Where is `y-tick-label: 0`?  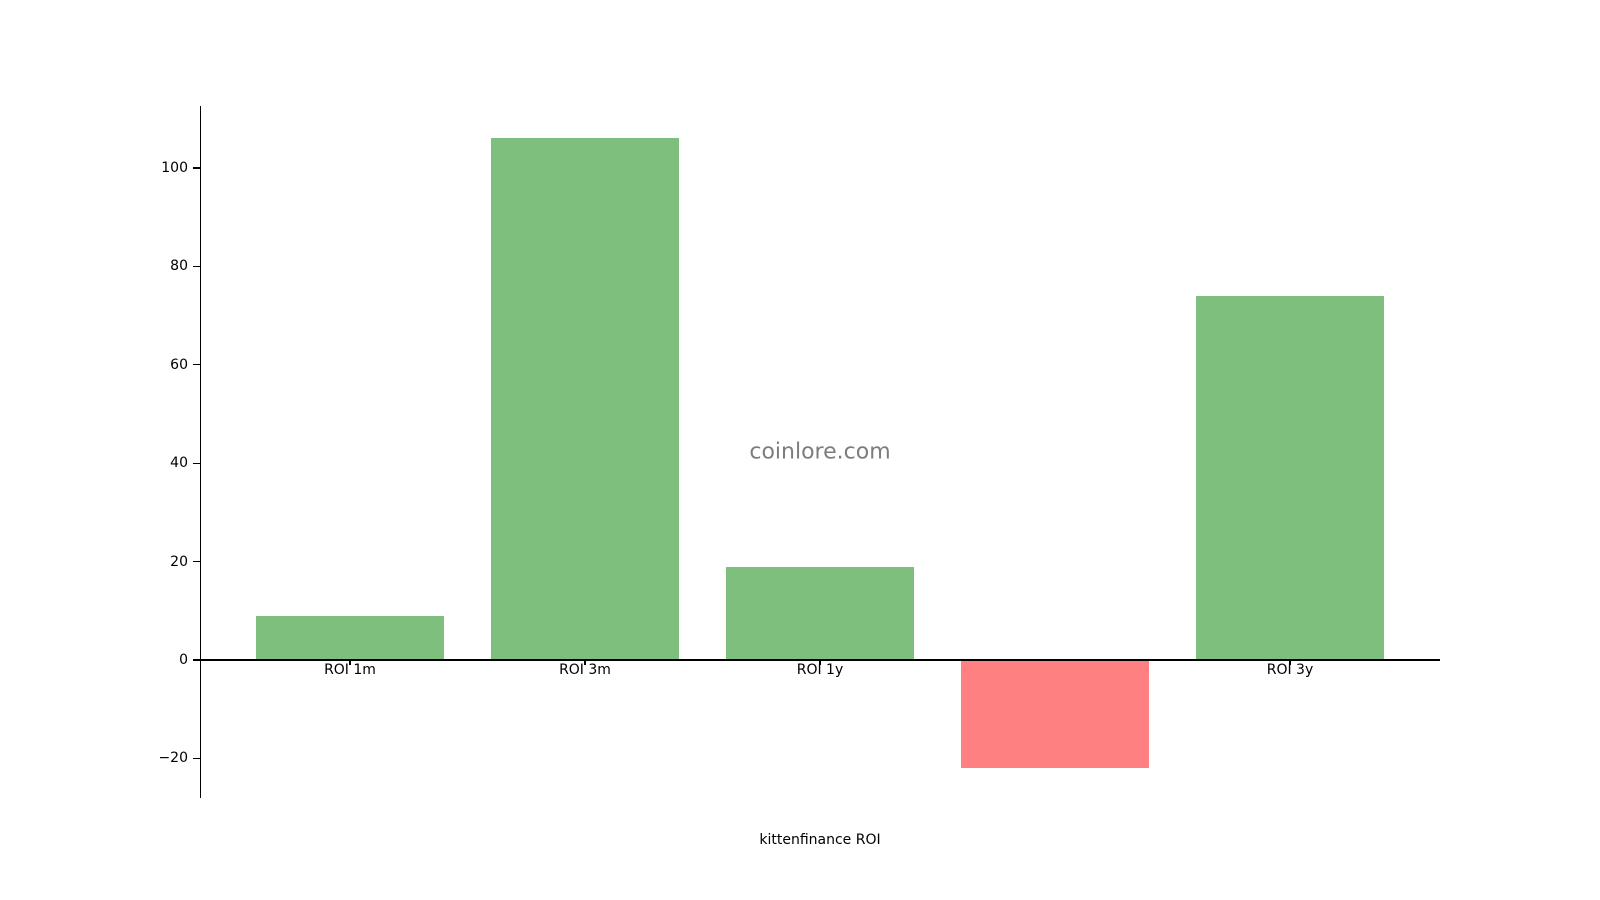 y-tick-label: 0 is located at coordinates (183, 660).